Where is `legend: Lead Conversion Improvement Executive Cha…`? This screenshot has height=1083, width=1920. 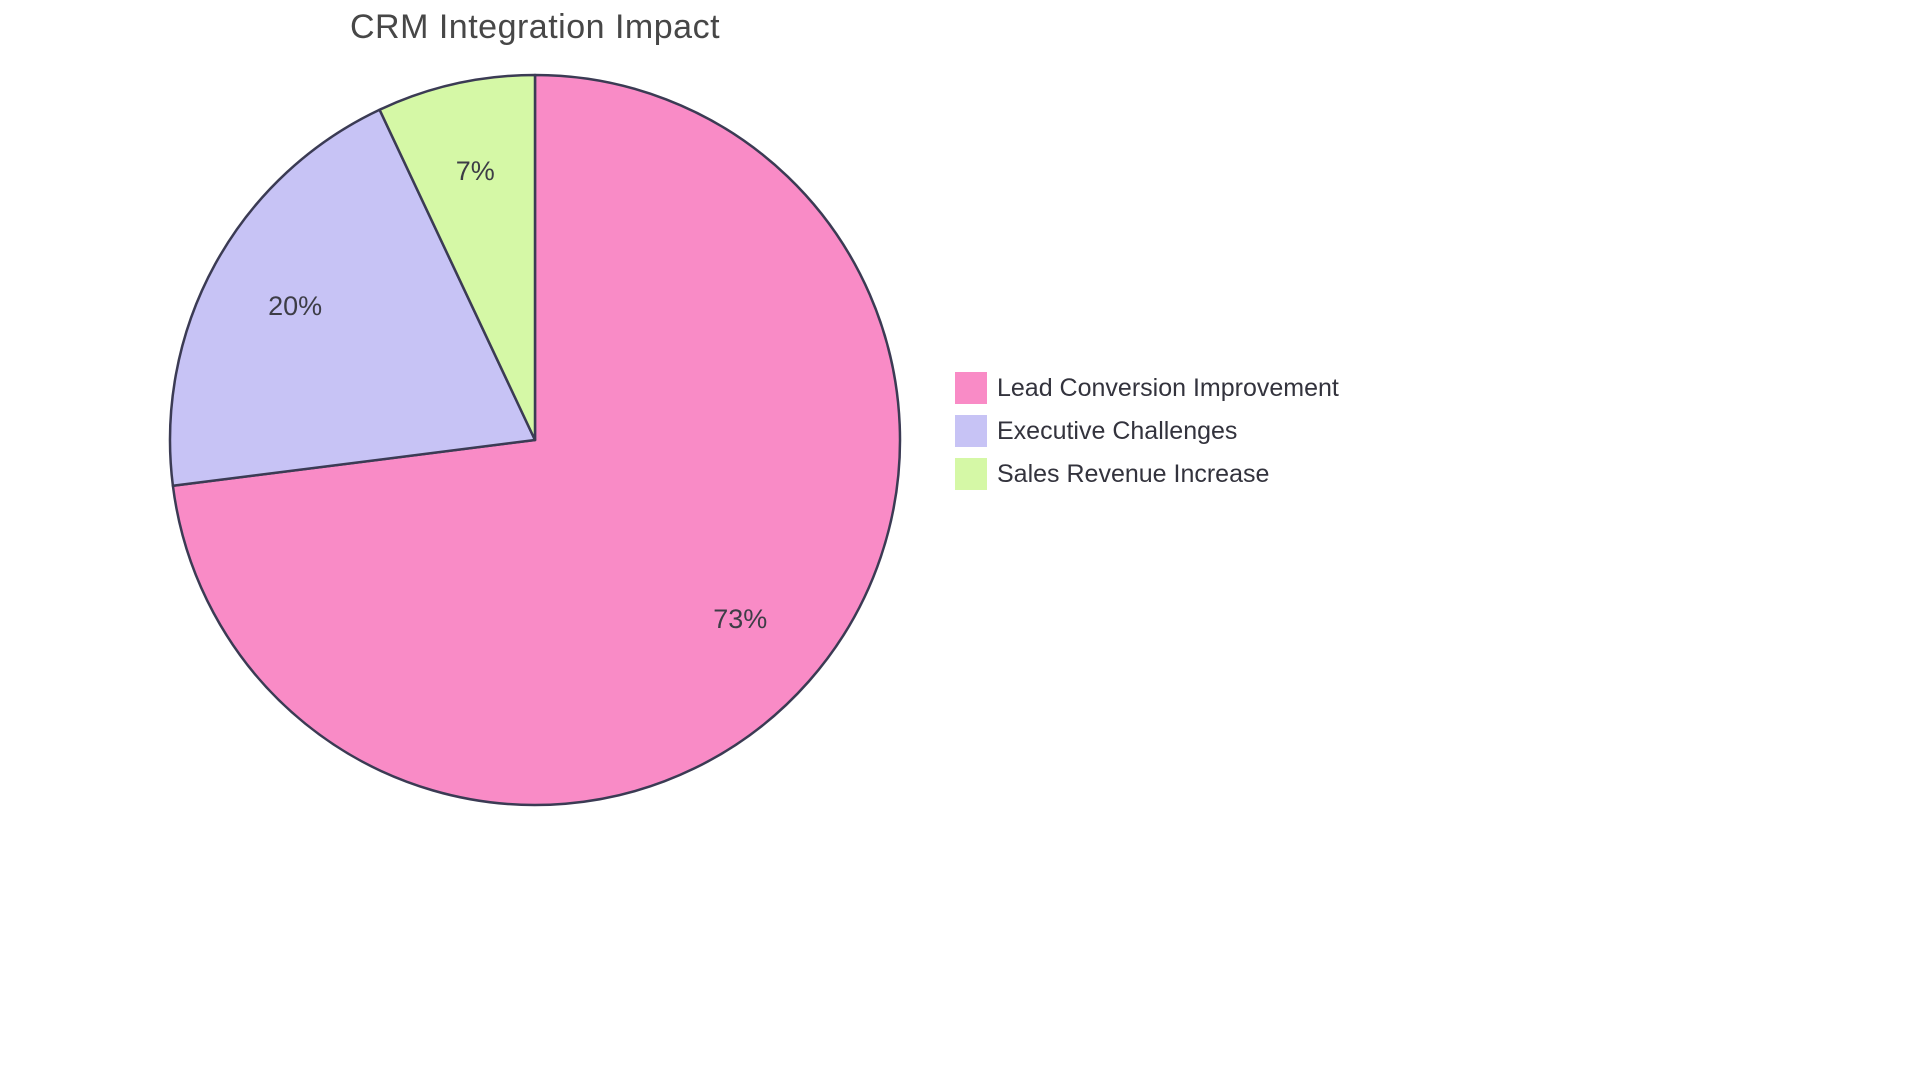
legend: Lead Conversion Improvement Executive Cha… is located at coordinates (1147, 436).